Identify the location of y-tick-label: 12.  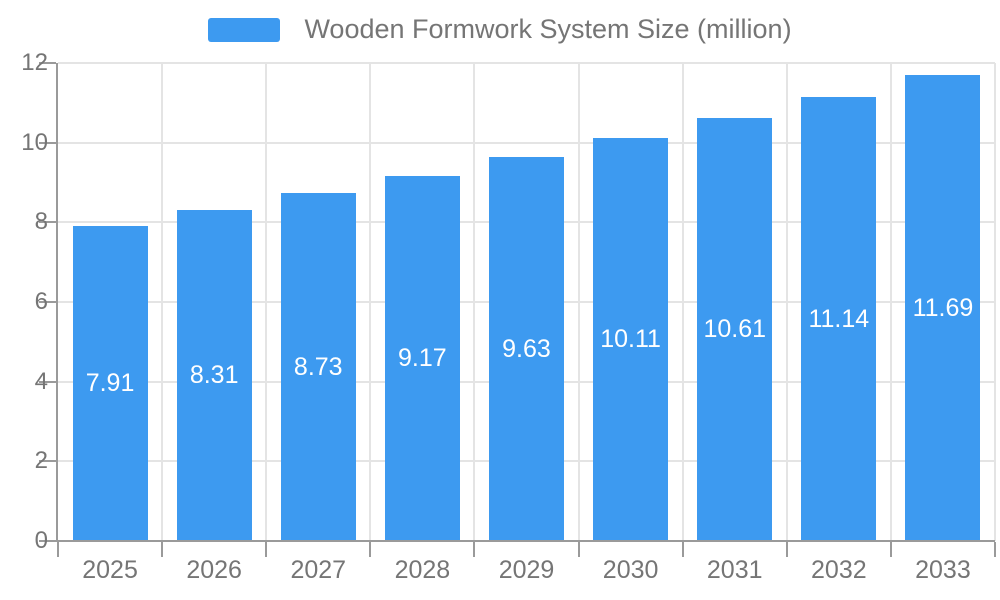
(34, 62).